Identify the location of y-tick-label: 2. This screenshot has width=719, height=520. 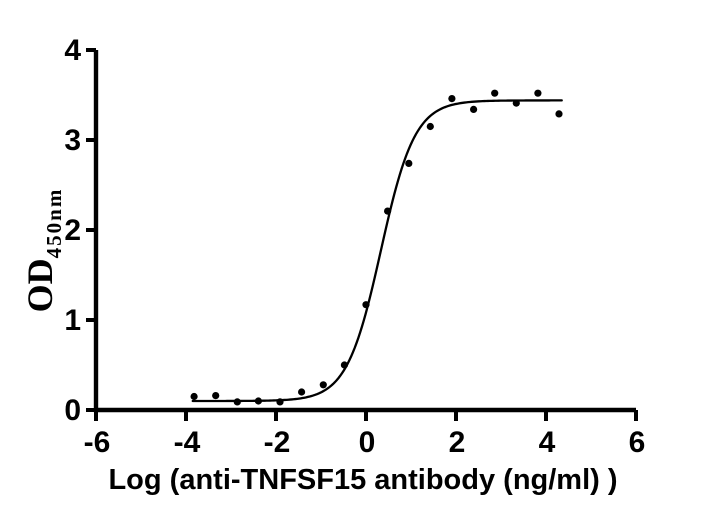
(72, 230).